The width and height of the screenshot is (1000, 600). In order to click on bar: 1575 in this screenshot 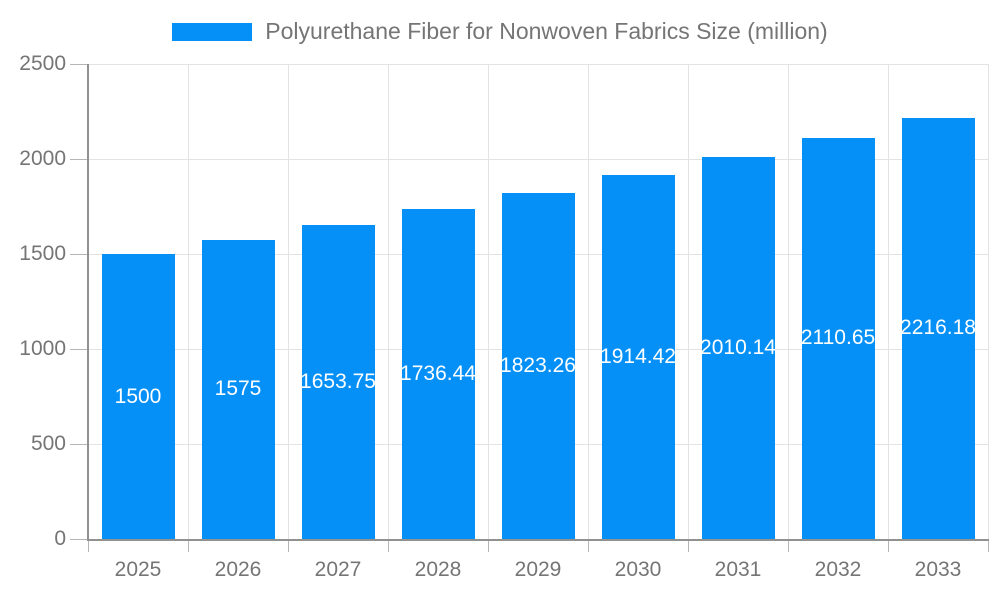, I will do `click(238, 389)`.